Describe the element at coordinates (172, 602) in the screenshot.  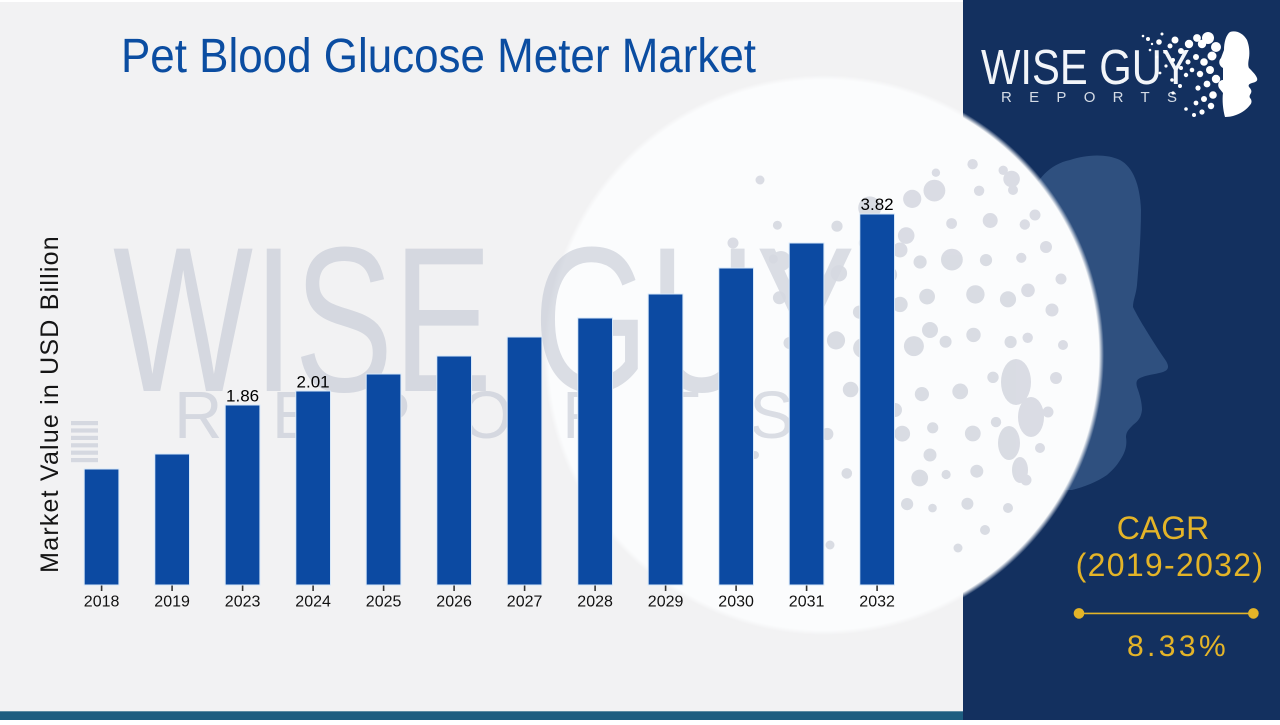
I see `svg-text: 2019` at that location.